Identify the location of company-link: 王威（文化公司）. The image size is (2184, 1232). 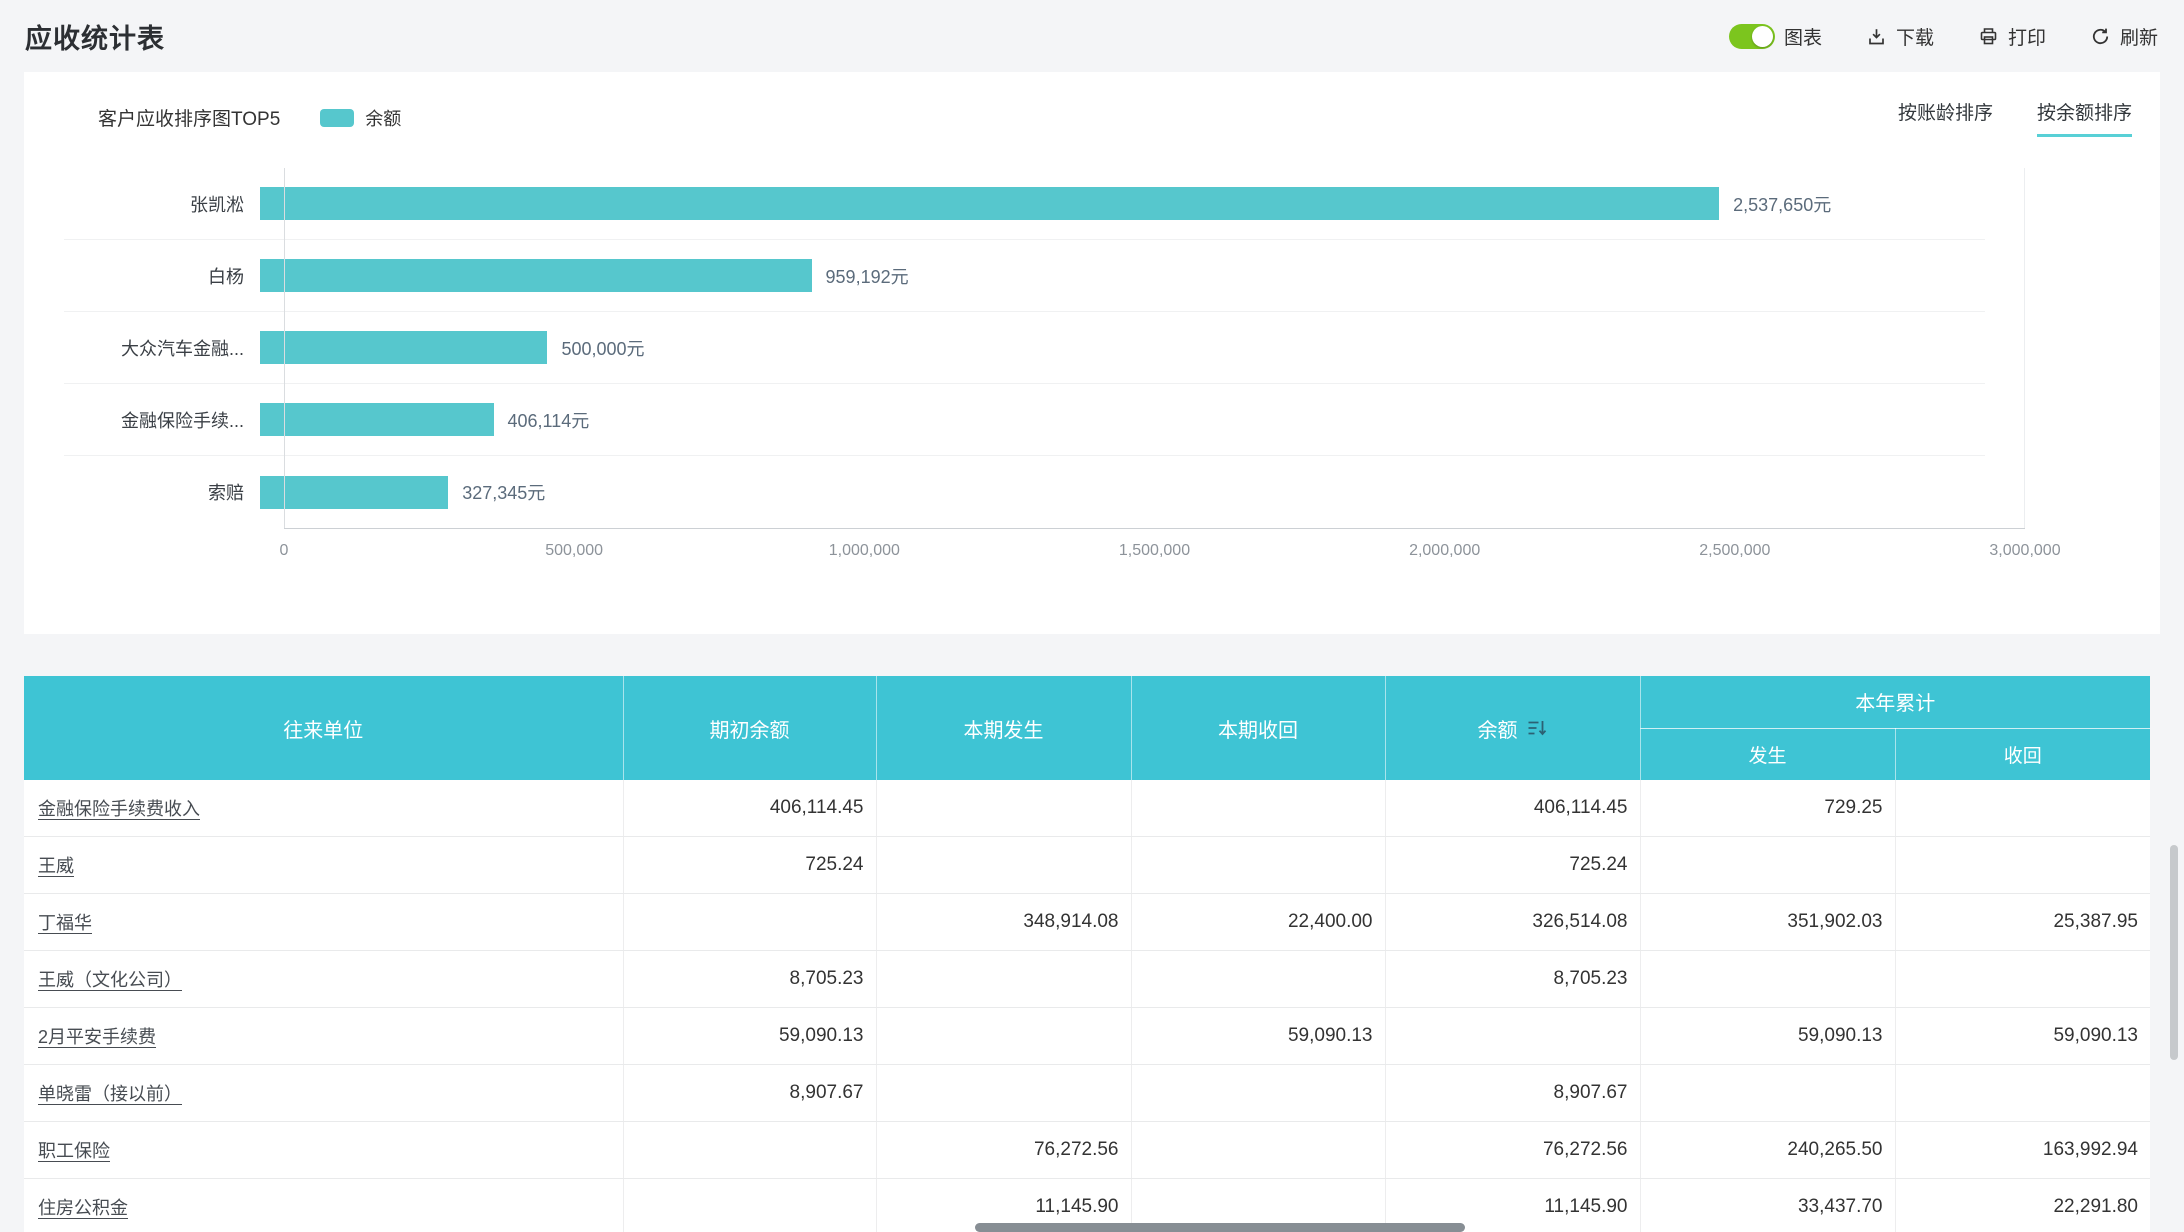
(110, 980).